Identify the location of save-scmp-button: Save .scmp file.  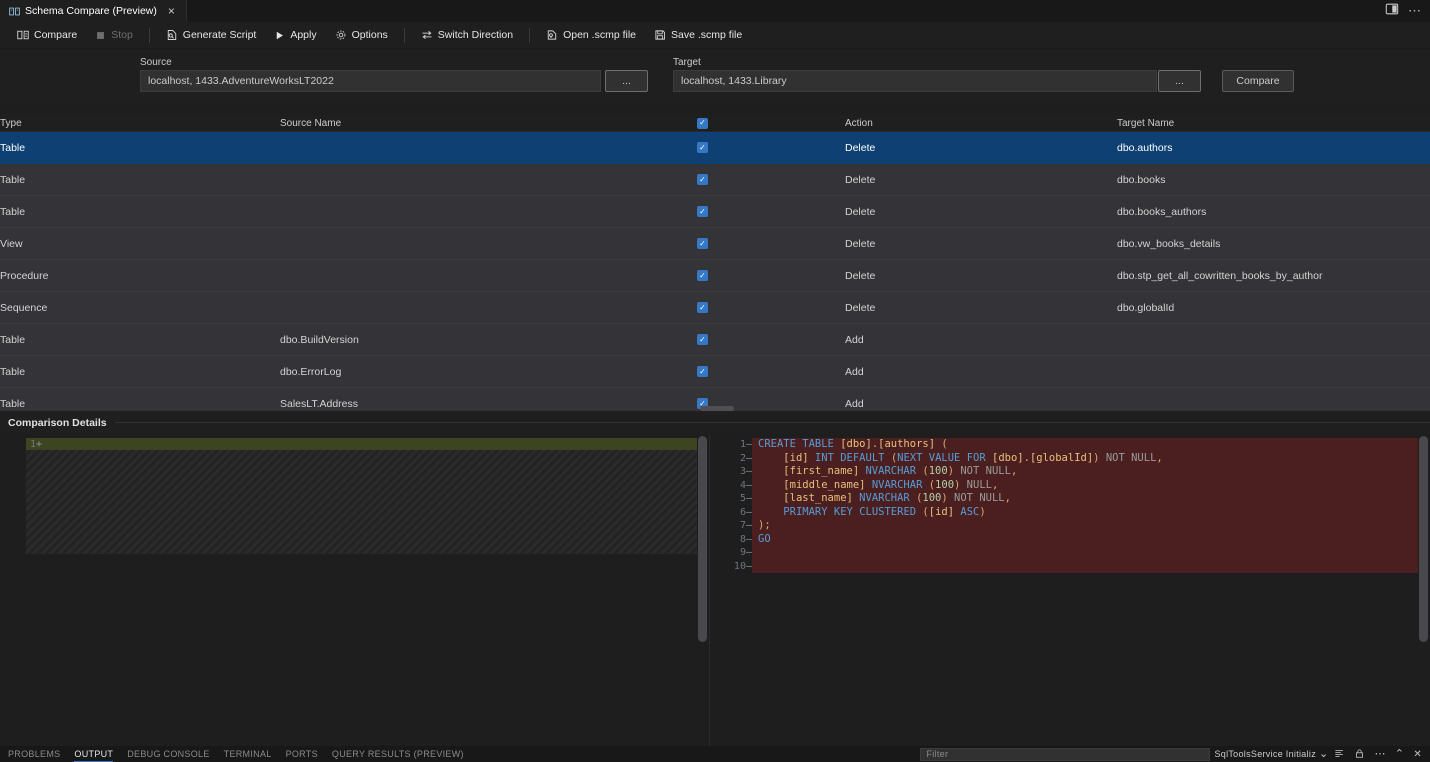
(698, 35).